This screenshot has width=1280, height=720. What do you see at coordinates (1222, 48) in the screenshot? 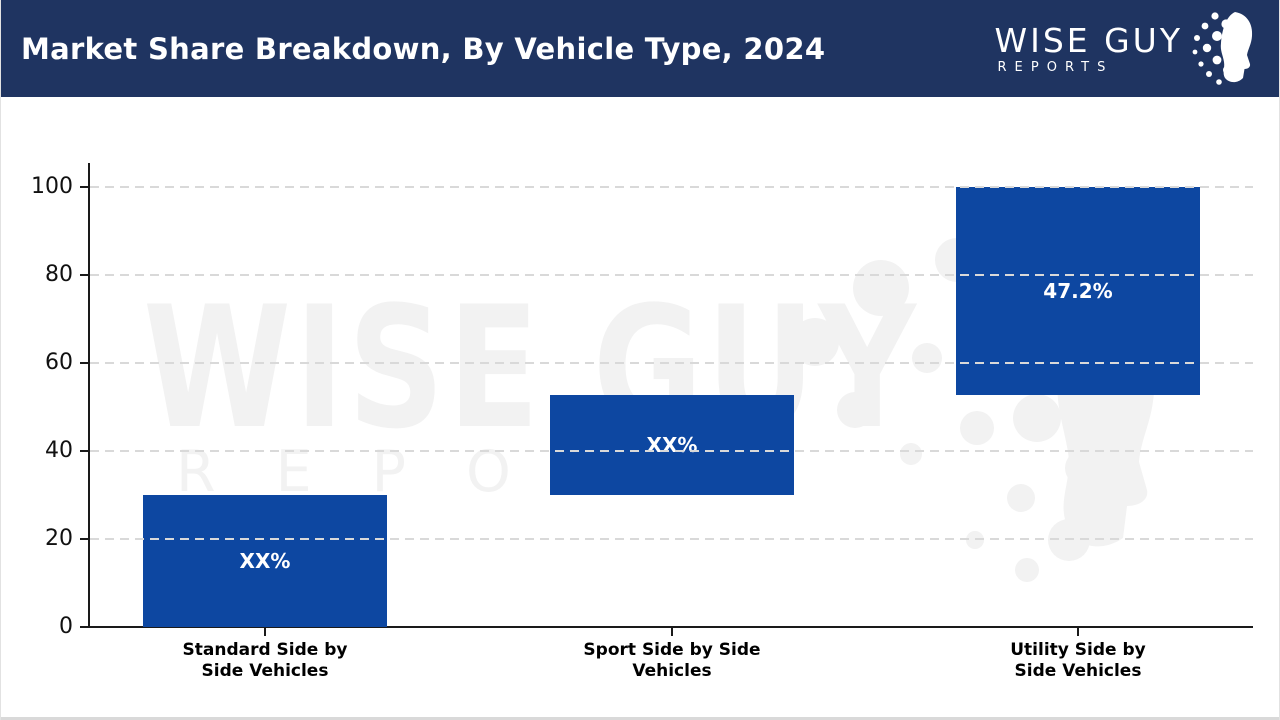
I see `logo-head-icon` at bounding box center [1222, 48].